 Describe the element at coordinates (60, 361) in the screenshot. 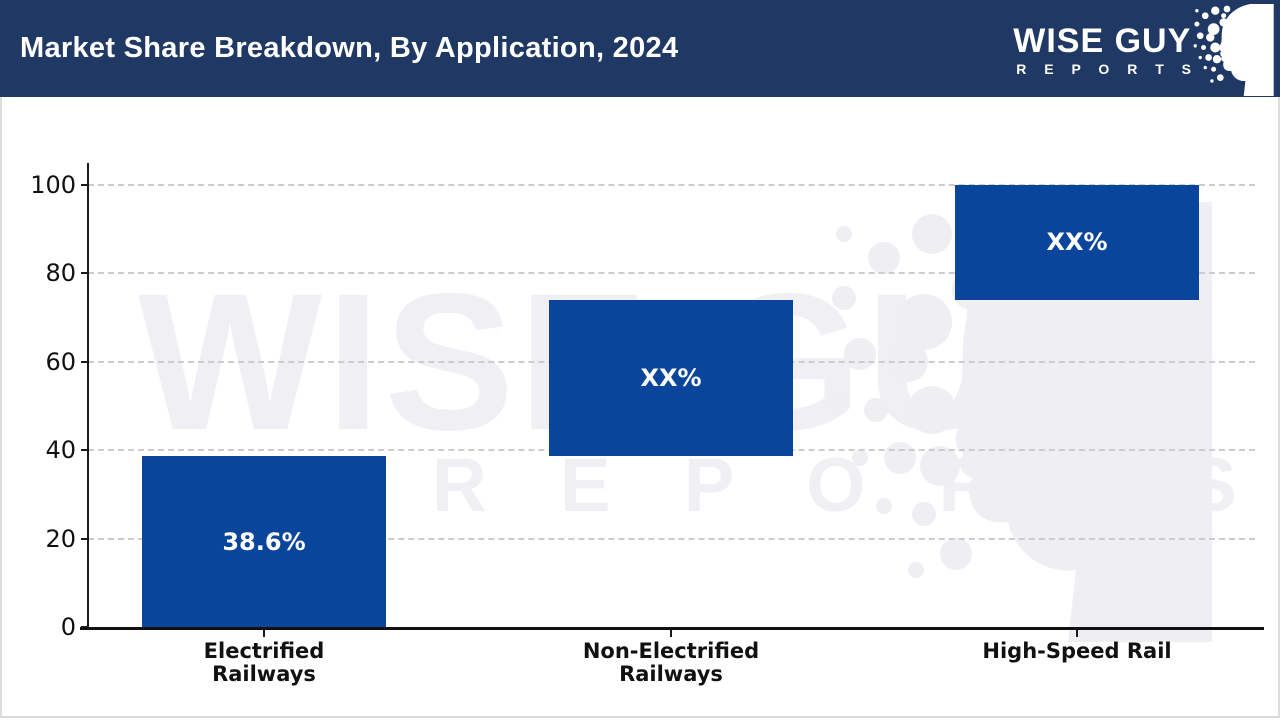

I see `y-tick-label: 60` at that location.